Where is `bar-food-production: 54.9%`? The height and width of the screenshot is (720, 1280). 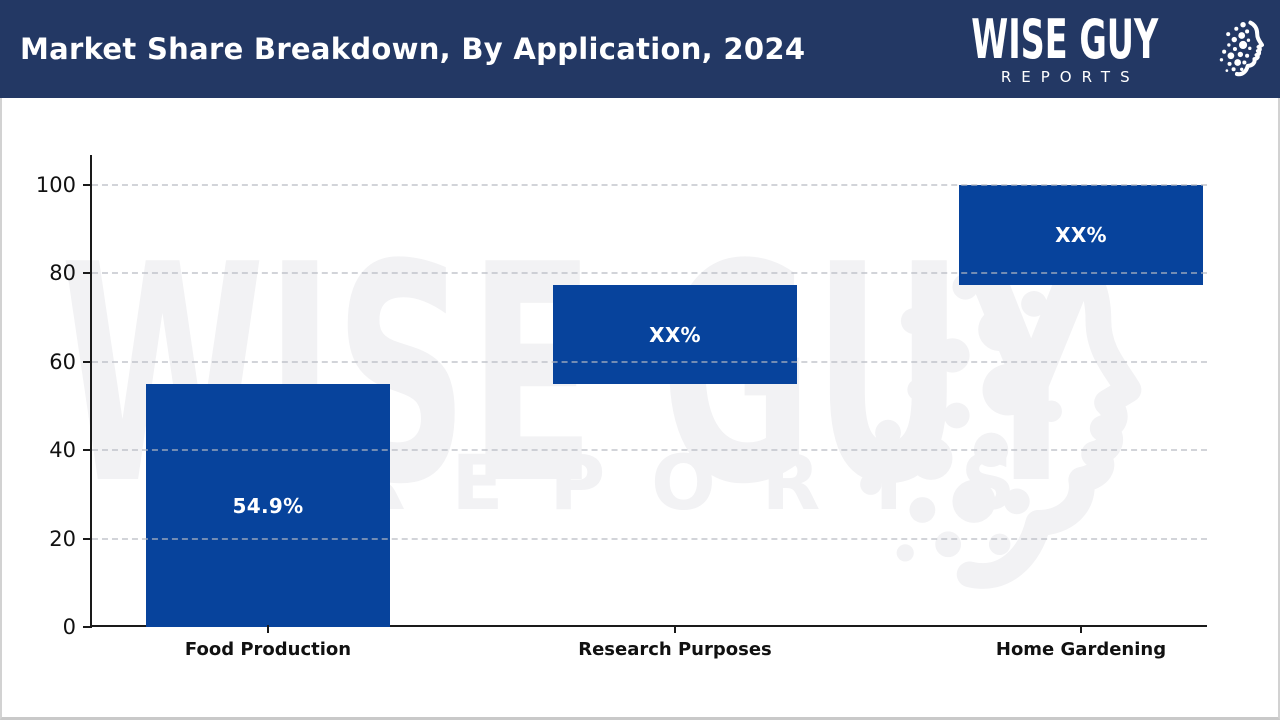
bar-food-production: 54.9% is located at coordinates (268, 505).